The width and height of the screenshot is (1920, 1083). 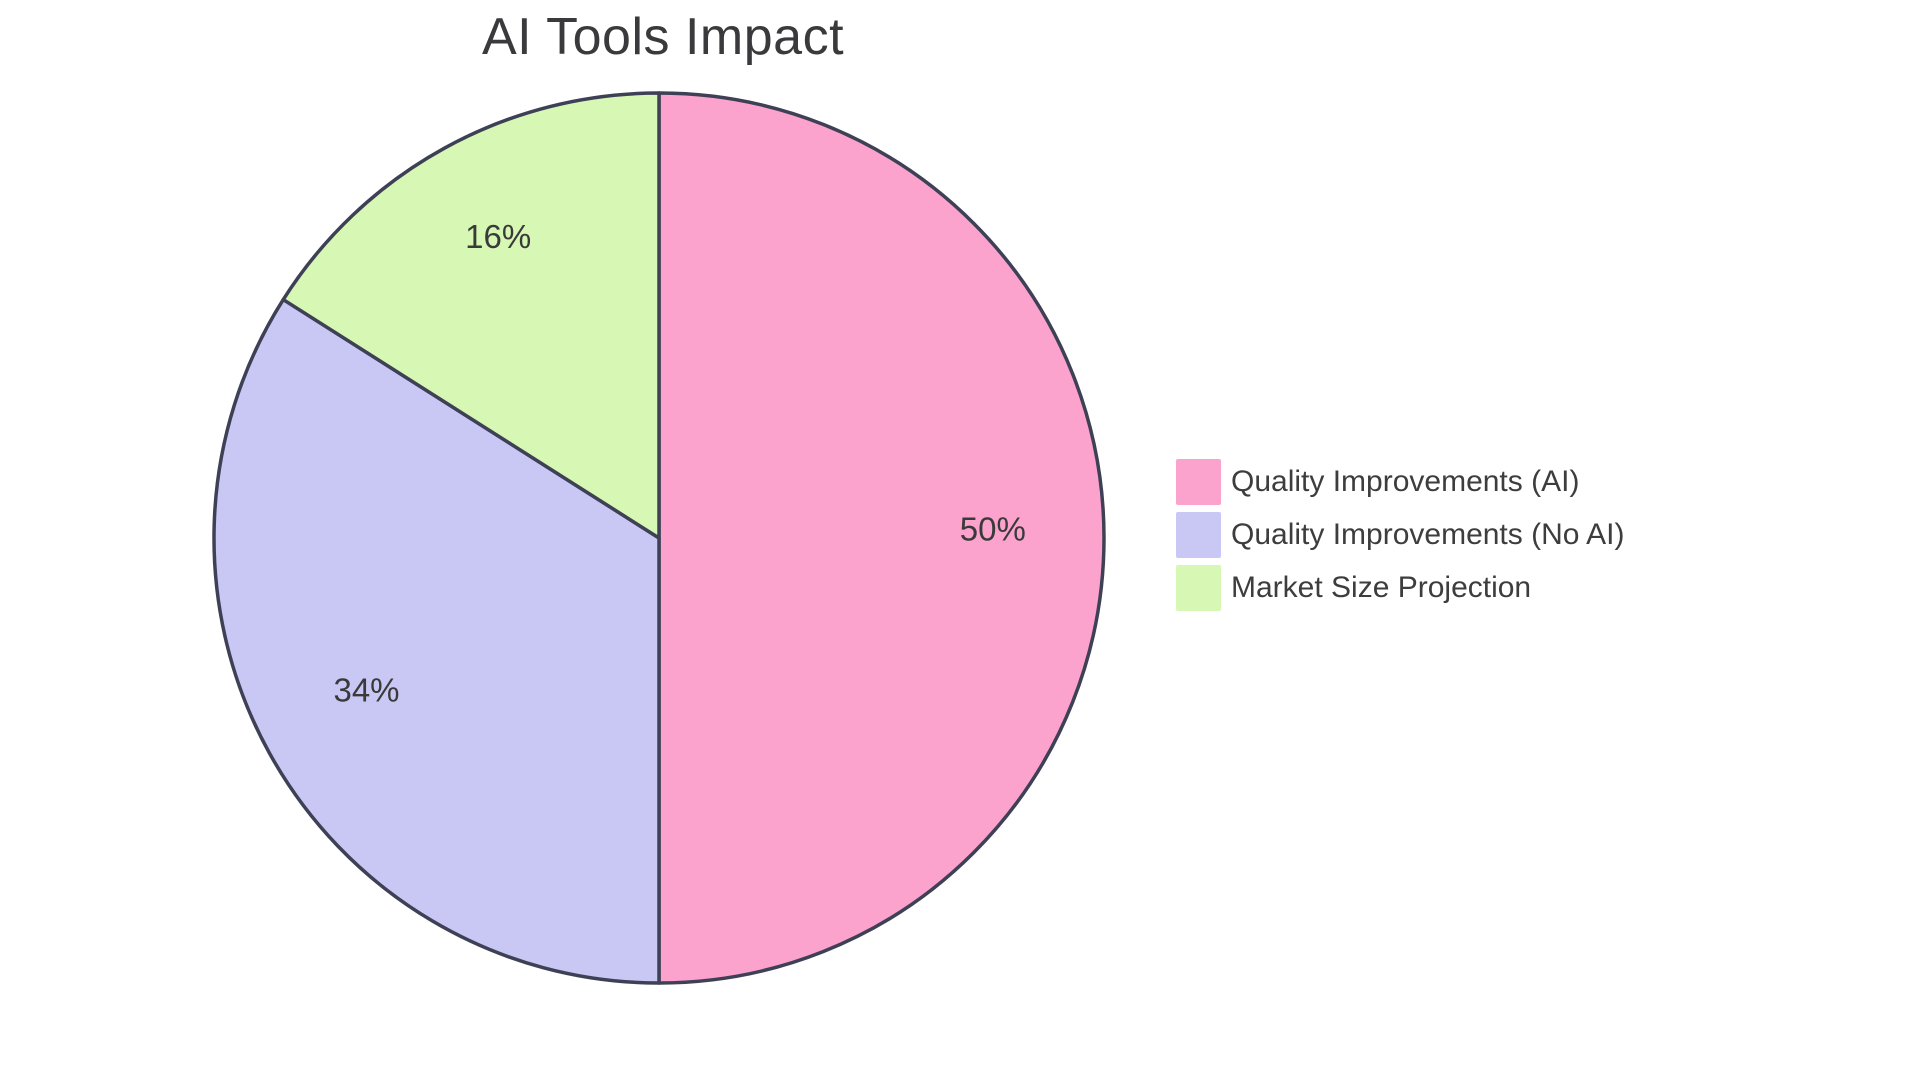 I want to click on slice-percent-label: 16%, so click(x=498, y=236).